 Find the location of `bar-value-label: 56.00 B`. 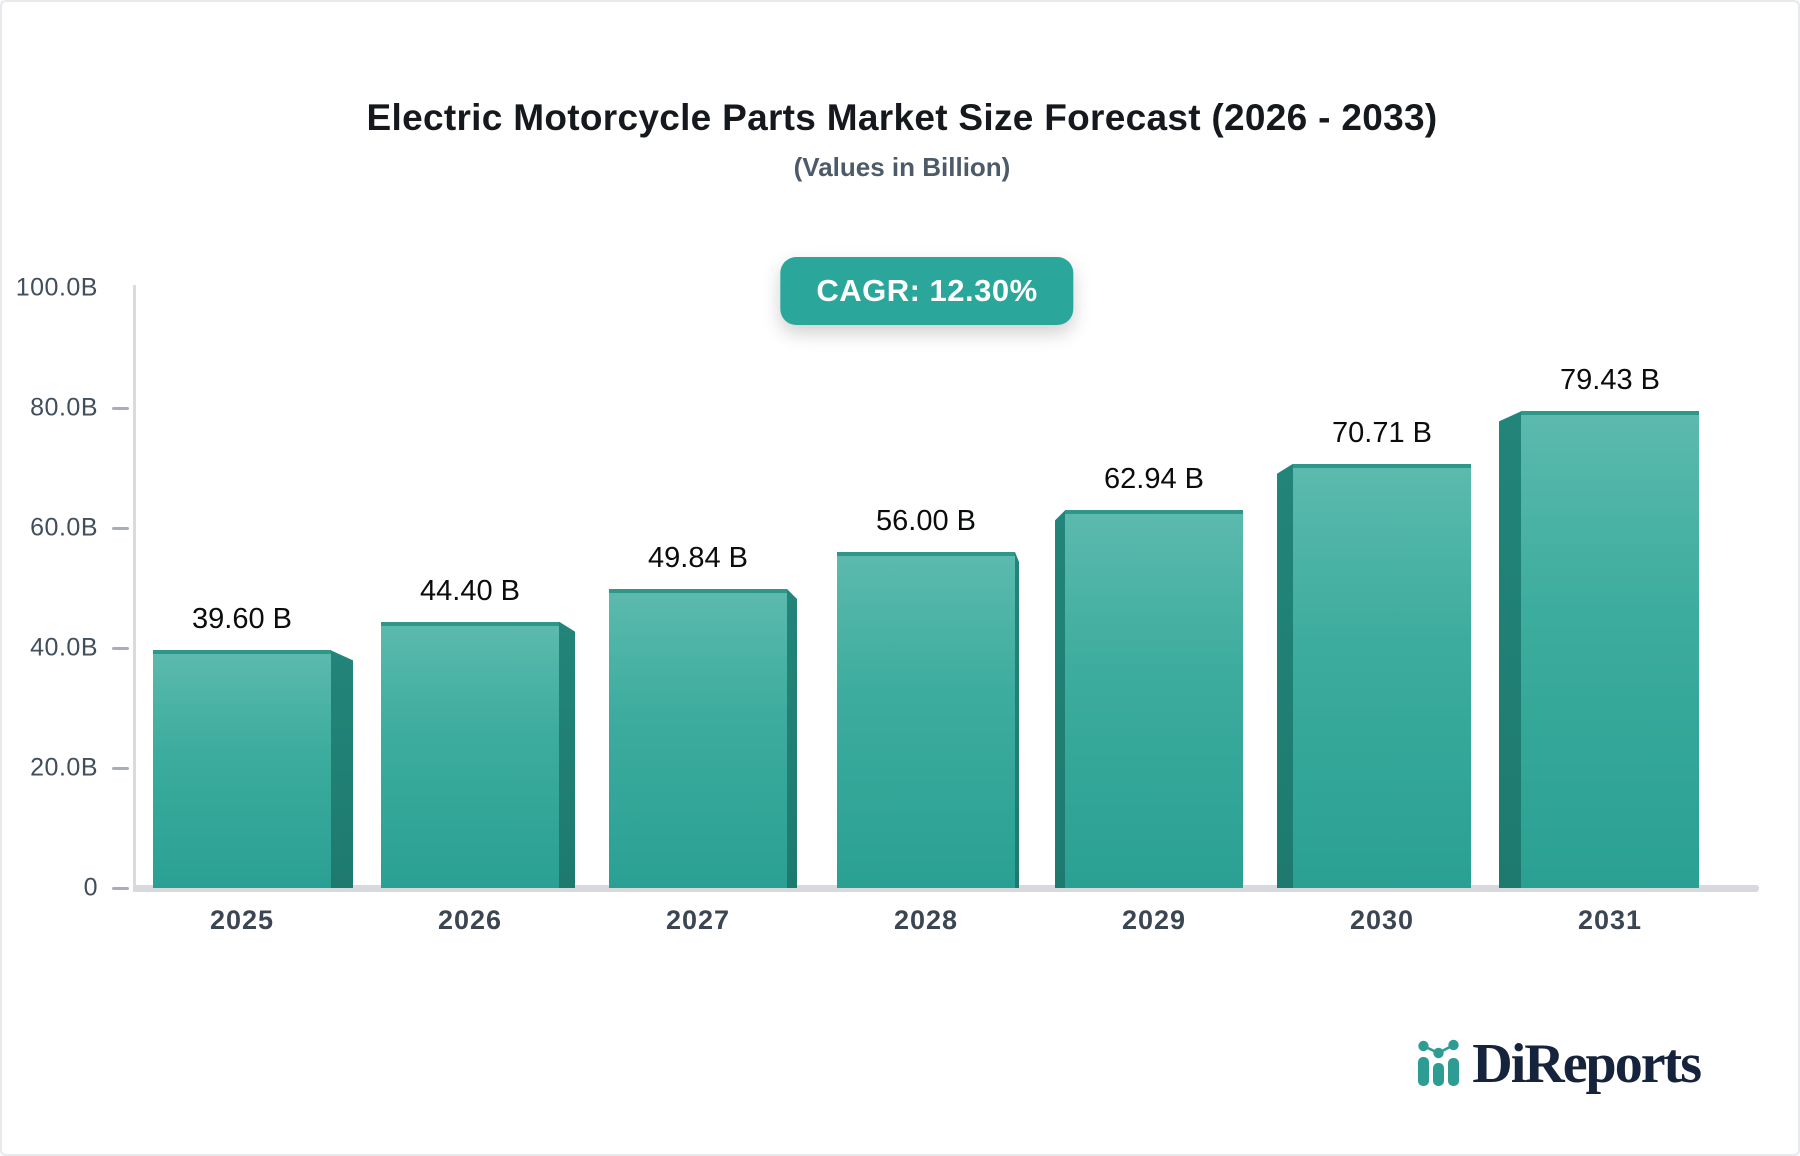

bar-value-label: 56.00 B is located at coordinates (926, 521).